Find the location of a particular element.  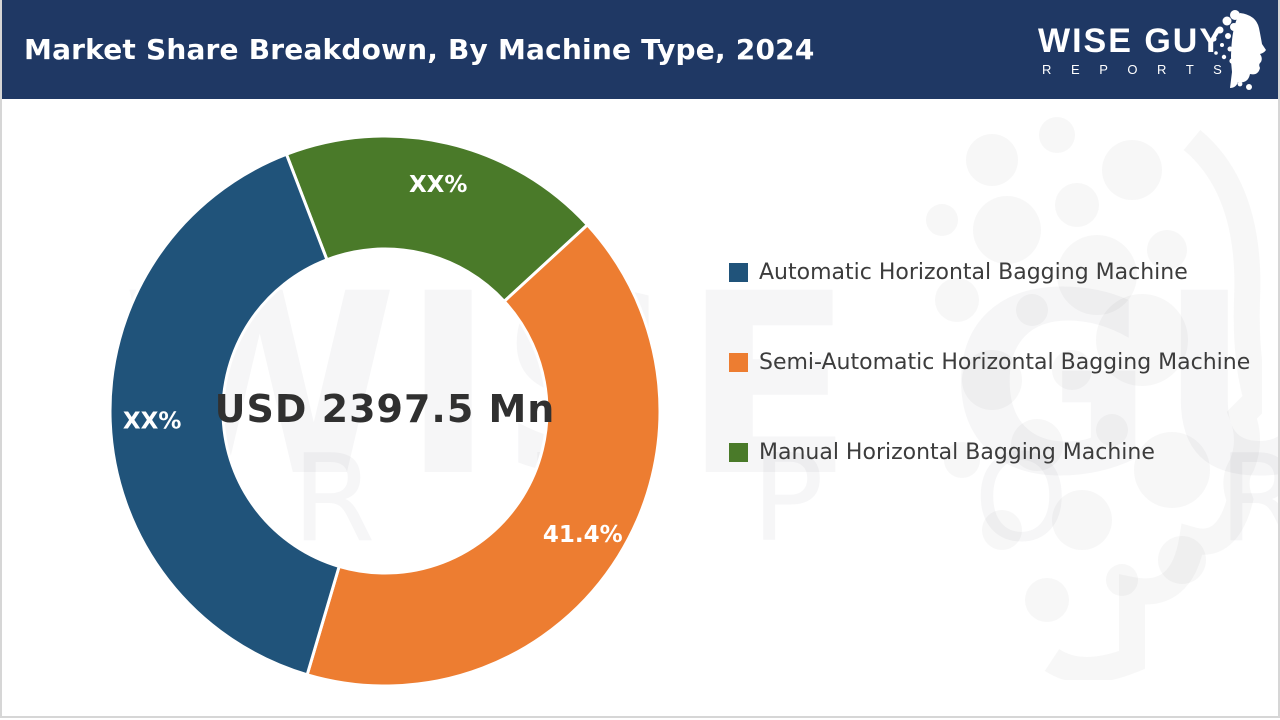

slice-label-1: 41.4% is located at coordinates (583, 535).